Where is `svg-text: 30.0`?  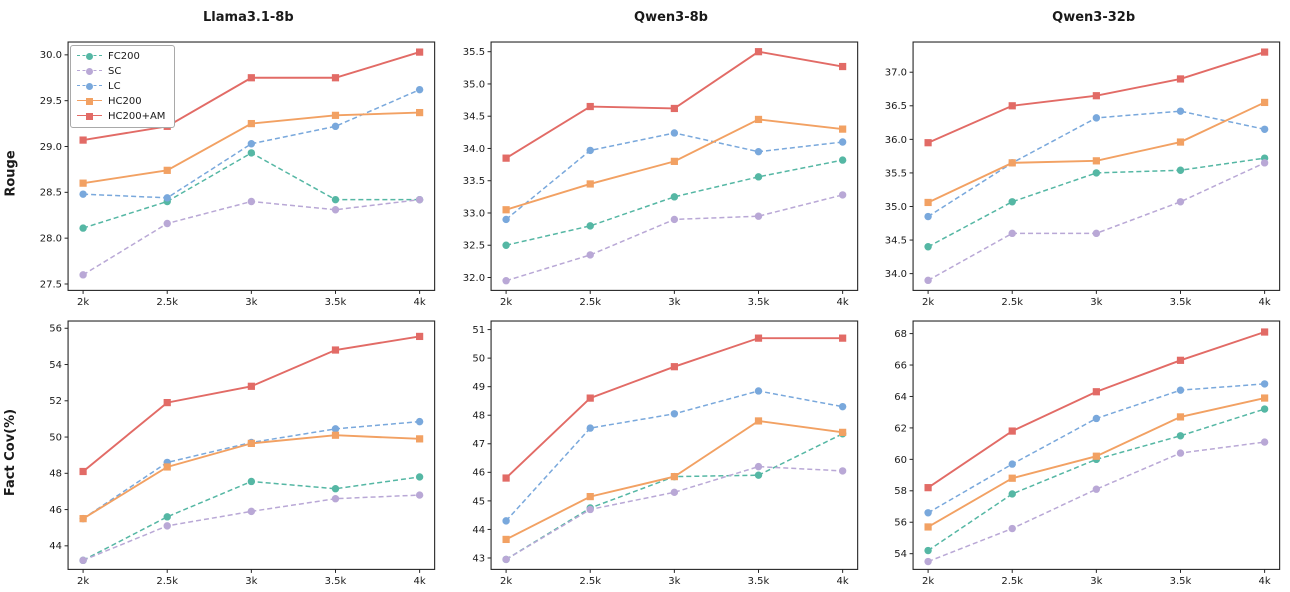 svg-text: 30.0 is located at coordinates (51, 55).